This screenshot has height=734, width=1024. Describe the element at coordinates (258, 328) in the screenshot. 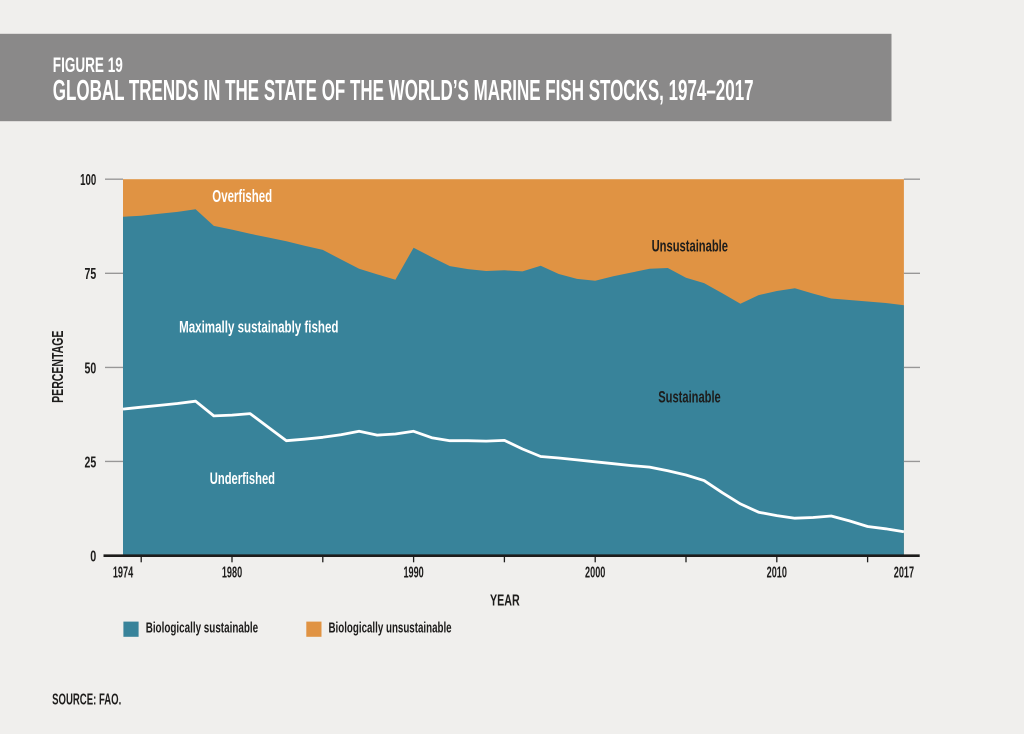

I see `svg-text: Maximally sustainably fished` at that location.